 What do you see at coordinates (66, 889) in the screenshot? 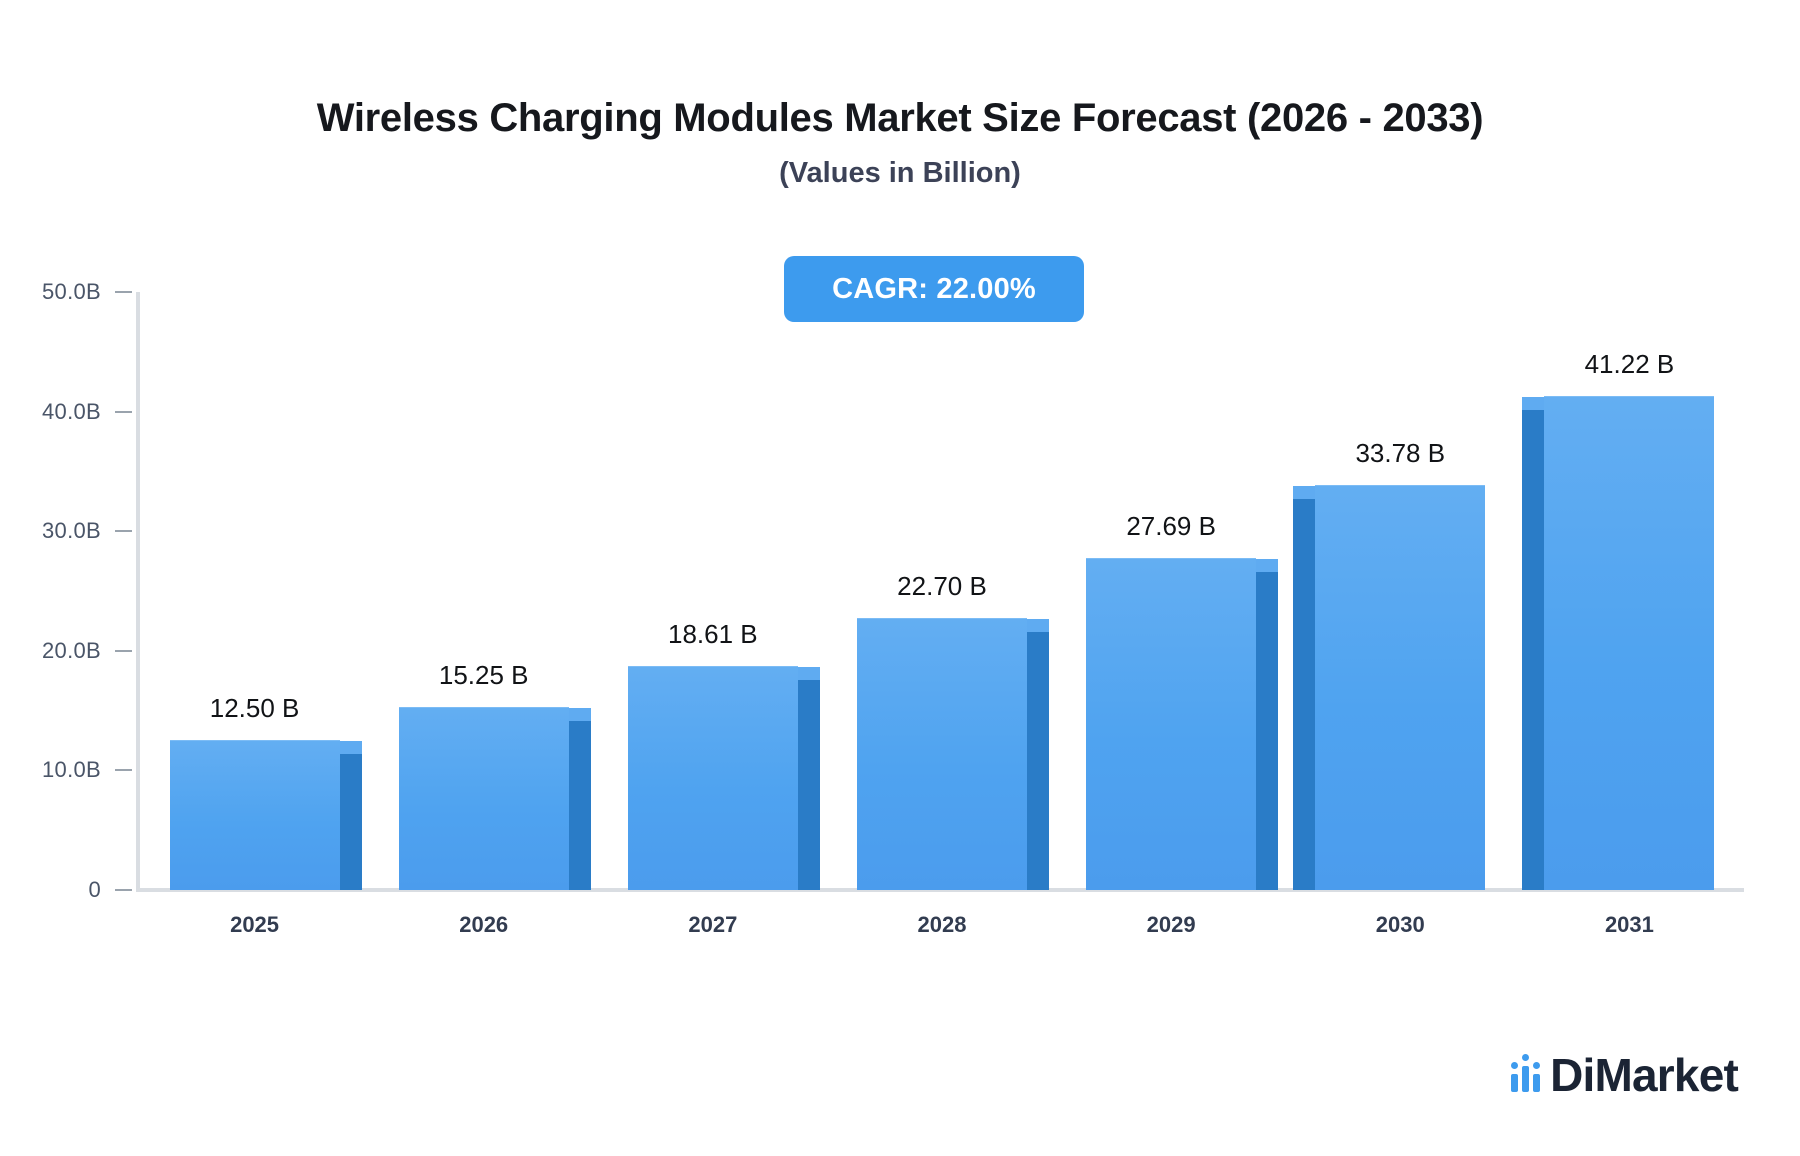
I see `y-axis-tick: 0` at bounding box center [66, 889].